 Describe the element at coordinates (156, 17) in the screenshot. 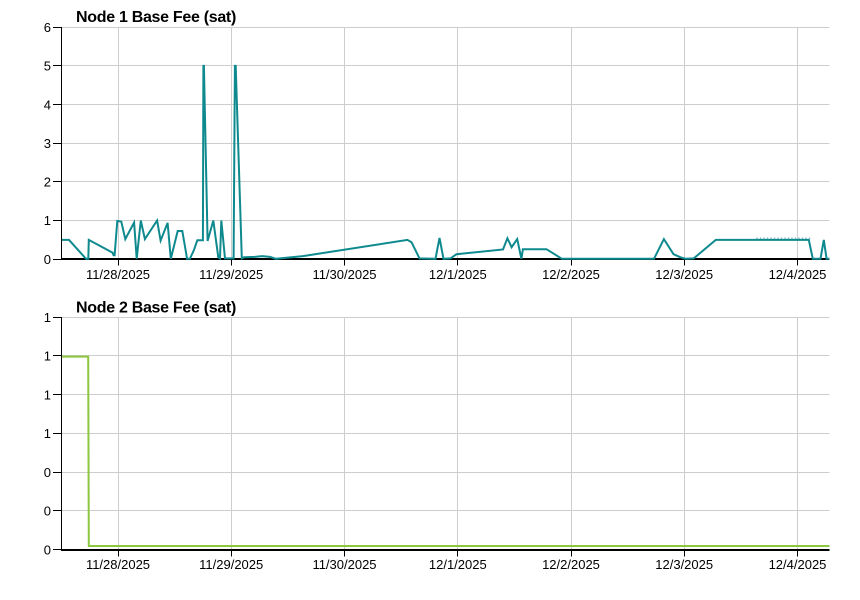

I see `svg-text: Node 1 Base Fee (sat)` at that location.